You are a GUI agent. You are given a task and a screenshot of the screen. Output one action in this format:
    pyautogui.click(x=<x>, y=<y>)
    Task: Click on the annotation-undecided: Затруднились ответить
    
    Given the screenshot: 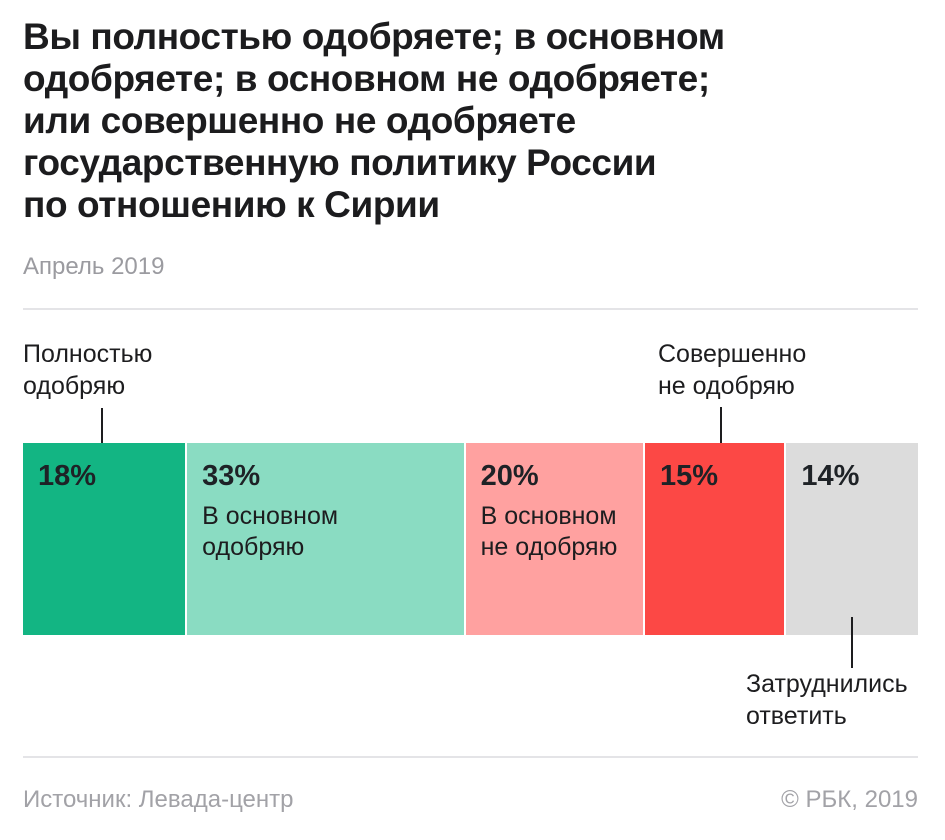 What is the action you would take?
    pyautogui.click(x=827, y=700)
    